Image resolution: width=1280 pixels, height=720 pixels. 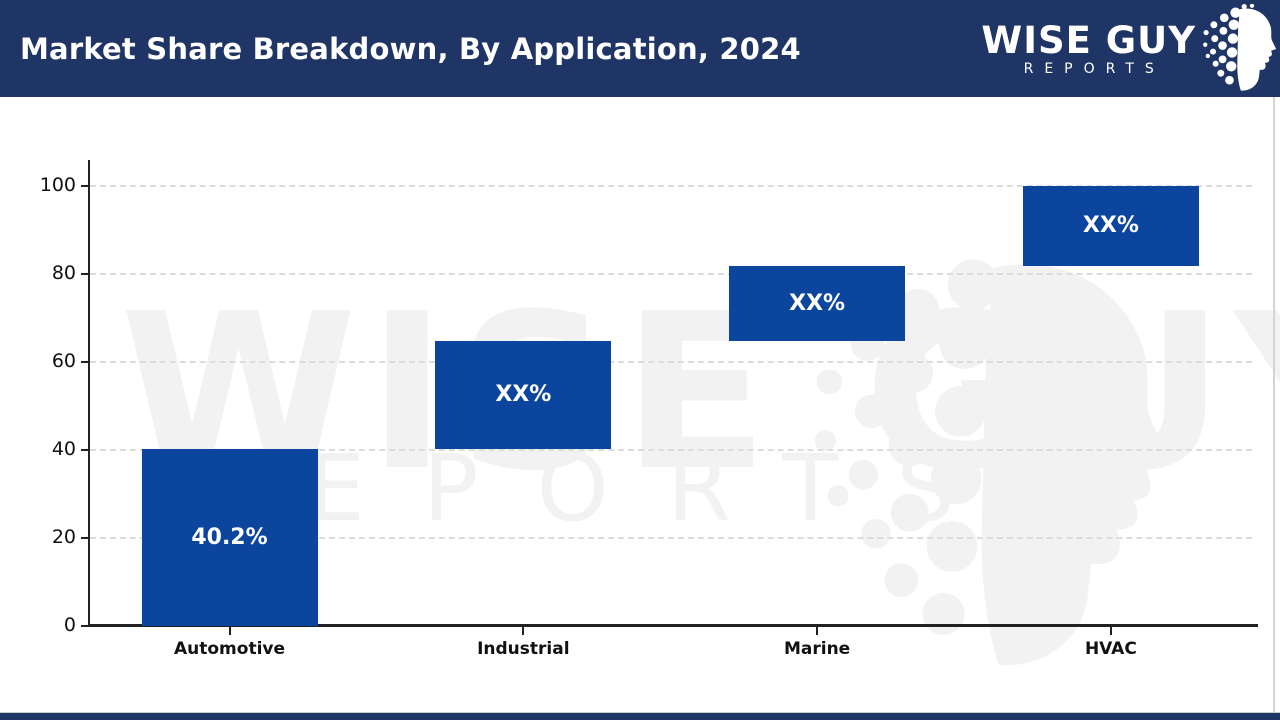 What do you see at coordinates (1110, 649) in the screenshot?
I see `x-category-label: HVAC` at bounding box center [1110, 649].